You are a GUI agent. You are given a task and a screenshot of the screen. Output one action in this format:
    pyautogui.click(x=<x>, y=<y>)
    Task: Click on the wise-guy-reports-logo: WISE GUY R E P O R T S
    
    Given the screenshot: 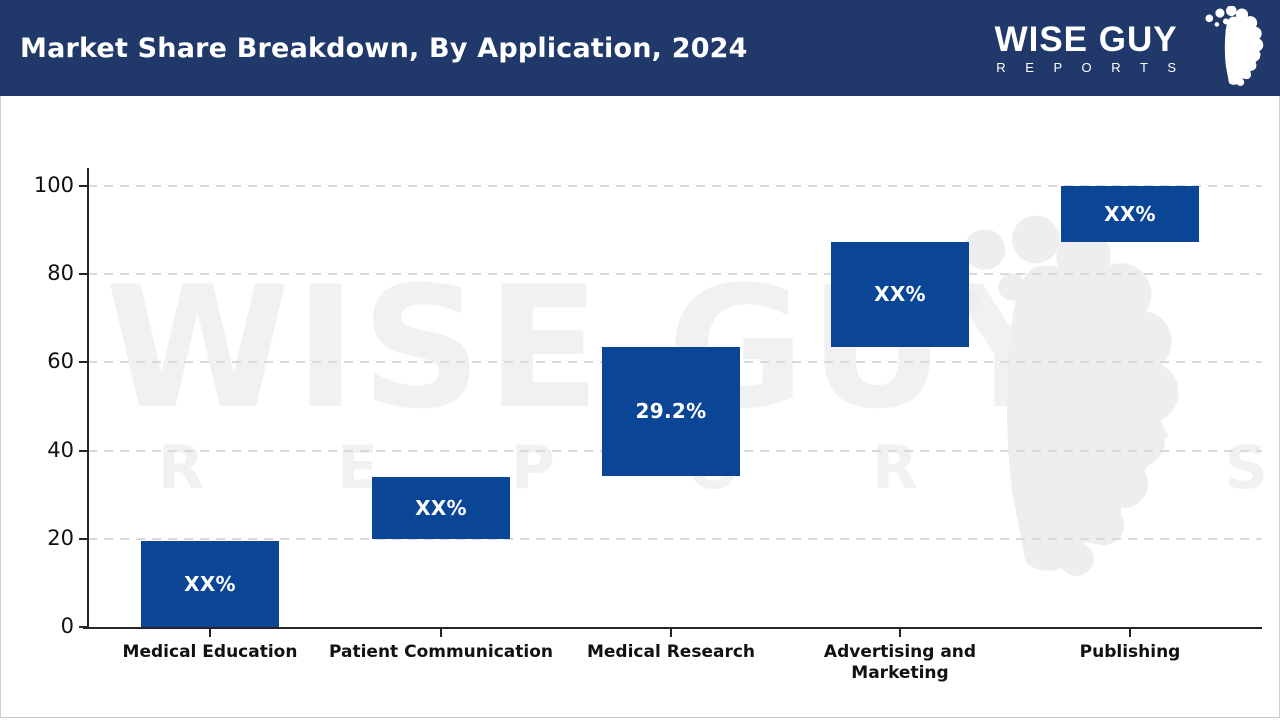 What is the action you would take?
    pyautogui.click(x=1134, y=48)
    